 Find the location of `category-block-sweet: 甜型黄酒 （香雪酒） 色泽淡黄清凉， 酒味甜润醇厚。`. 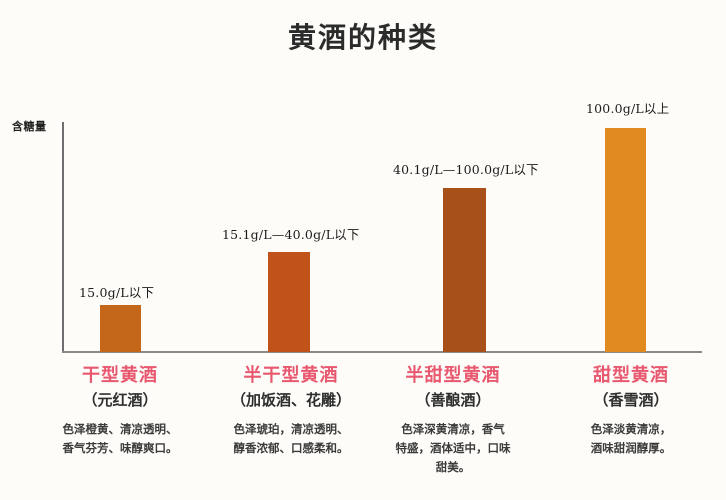

category-block-sweet: 甜型黄酒 （香雪酒） 色泽淡黄清凉， 酒味甜润醇厚。 is located at coordinates (631, 411).